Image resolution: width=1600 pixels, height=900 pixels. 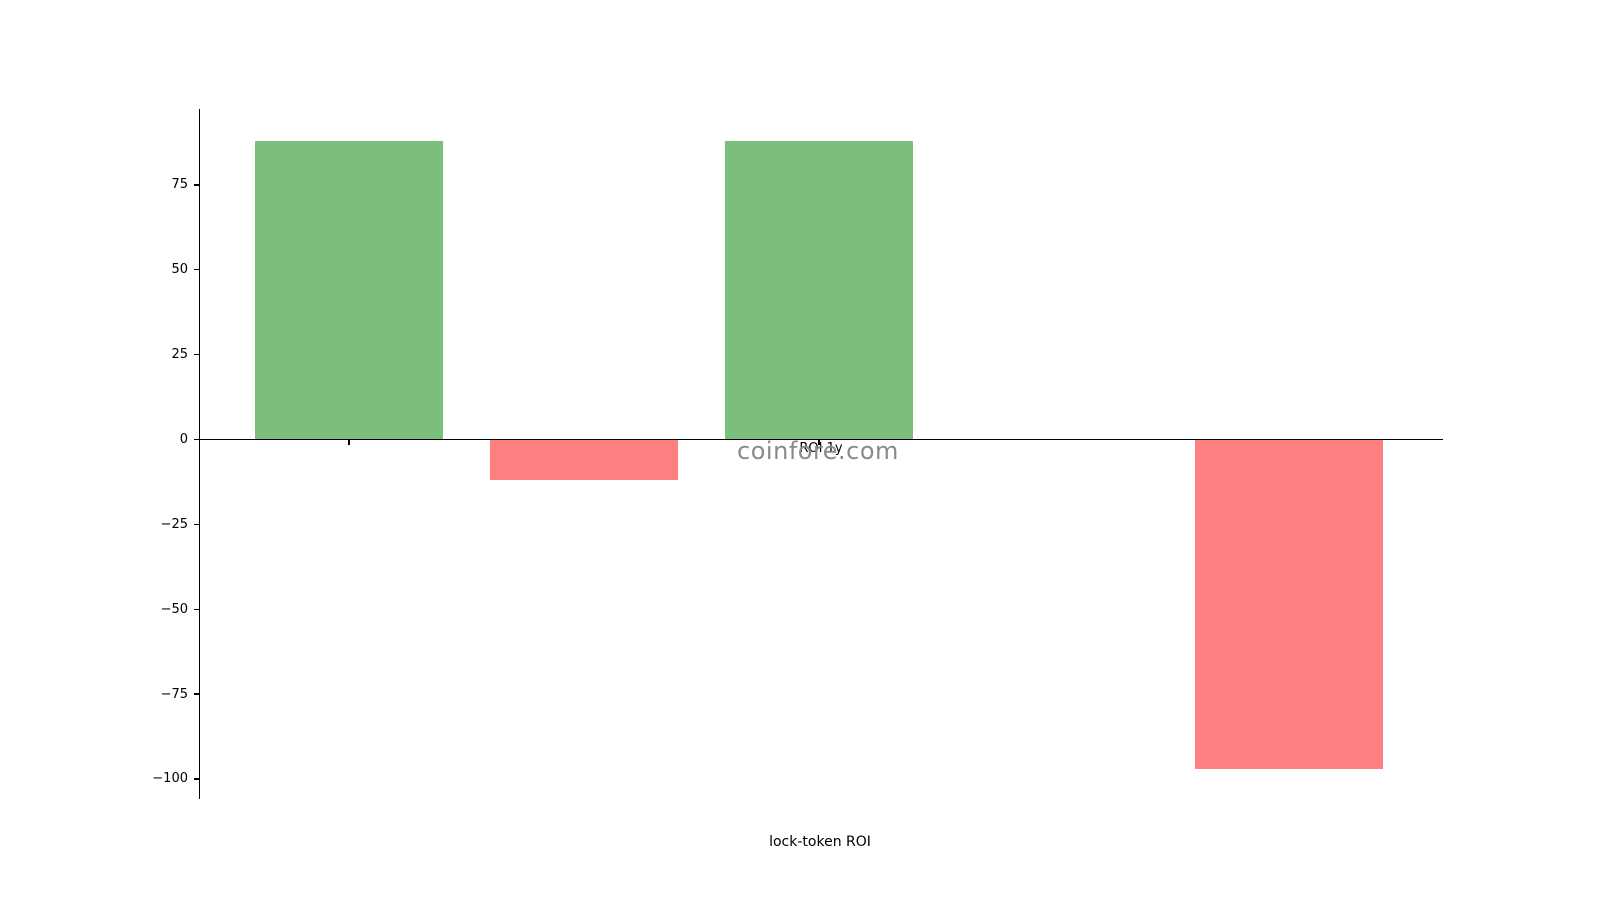 I want to click on x-tick-label: ROI 1y, so click(x=821, y=448).